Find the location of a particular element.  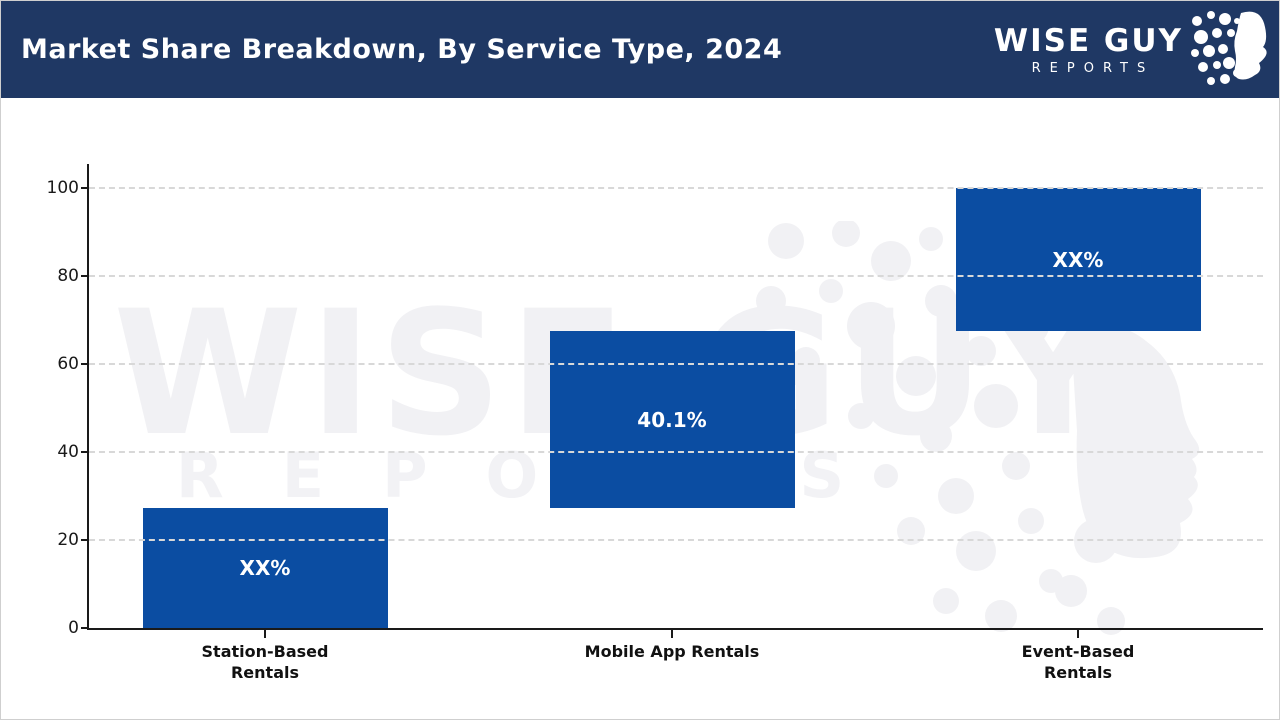

y-tick-label: 0 is located at coordinates (73, 628).